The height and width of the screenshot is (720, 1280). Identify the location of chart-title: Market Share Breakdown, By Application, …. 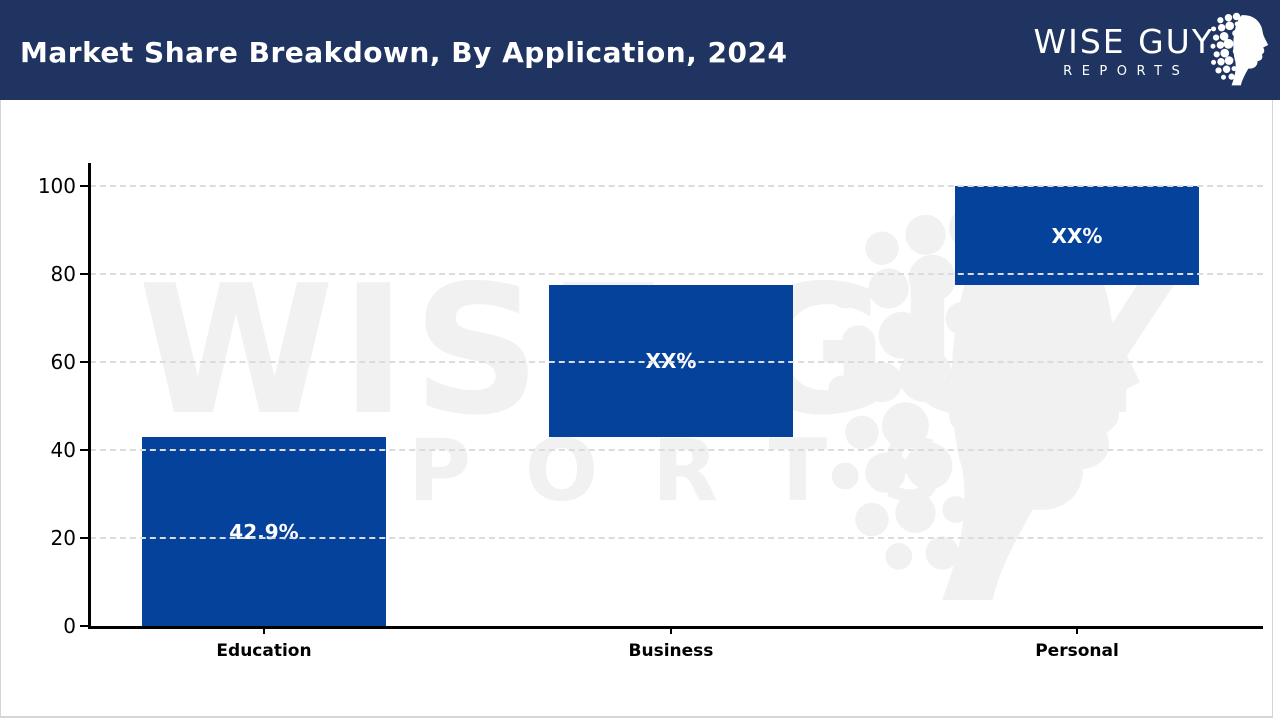
(404, 52).